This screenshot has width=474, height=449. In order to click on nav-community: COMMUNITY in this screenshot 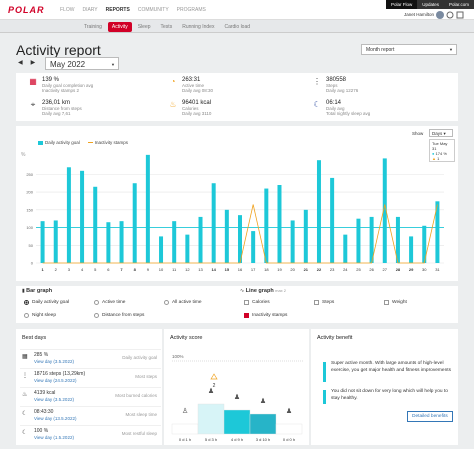, I will do `click(153, 10)`.